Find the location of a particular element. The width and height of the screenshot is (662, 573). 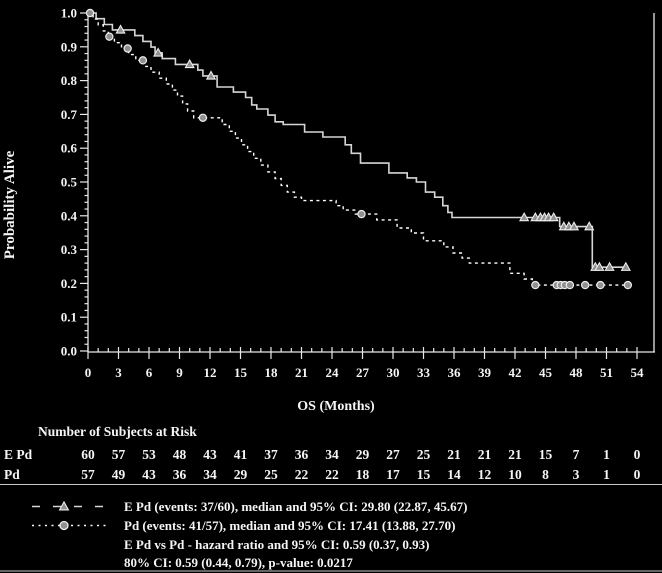

risk-count: 49 is located at coordinates (119, 474).